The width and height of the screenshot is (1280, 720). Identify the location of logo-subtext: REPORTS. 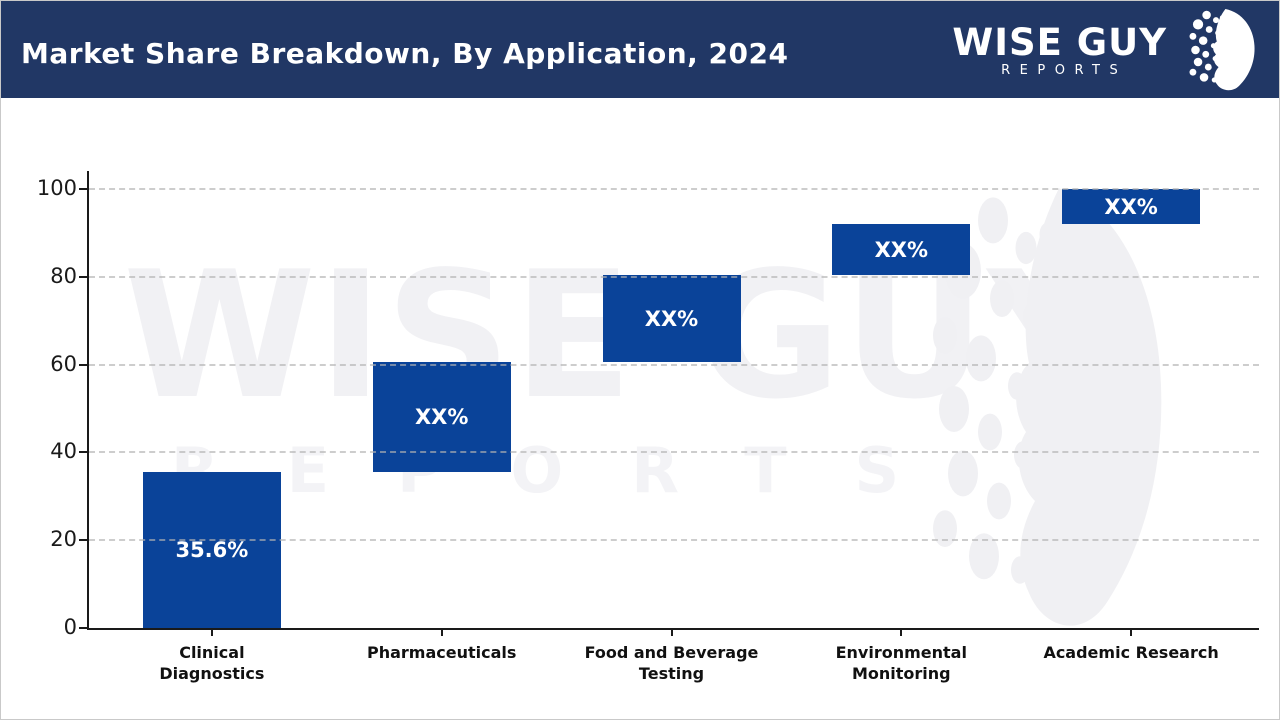
(1064, 70).